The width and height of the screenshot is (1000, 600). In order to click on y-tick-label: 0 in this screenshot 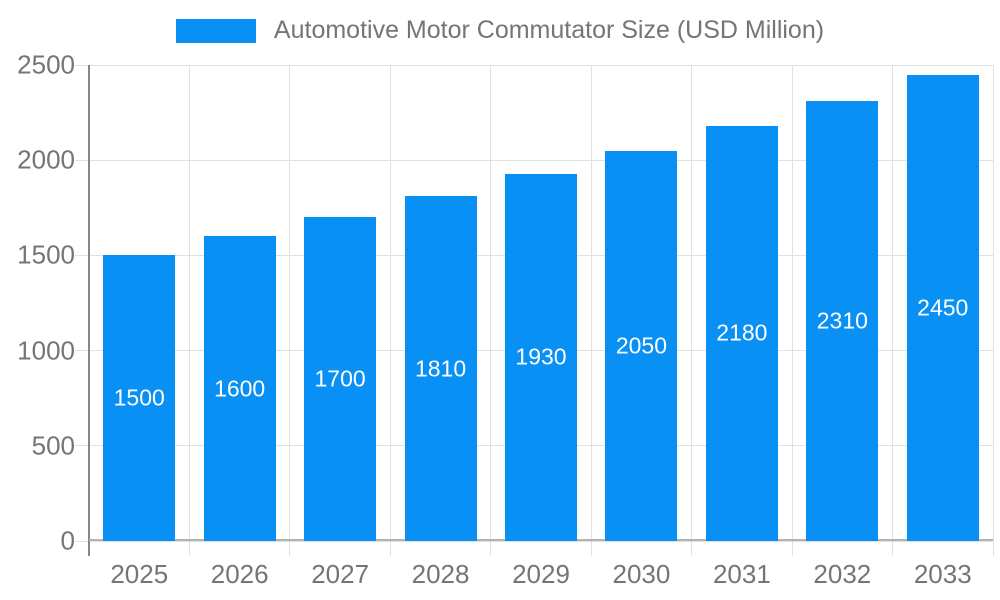, I will do `click(67, 540)`.